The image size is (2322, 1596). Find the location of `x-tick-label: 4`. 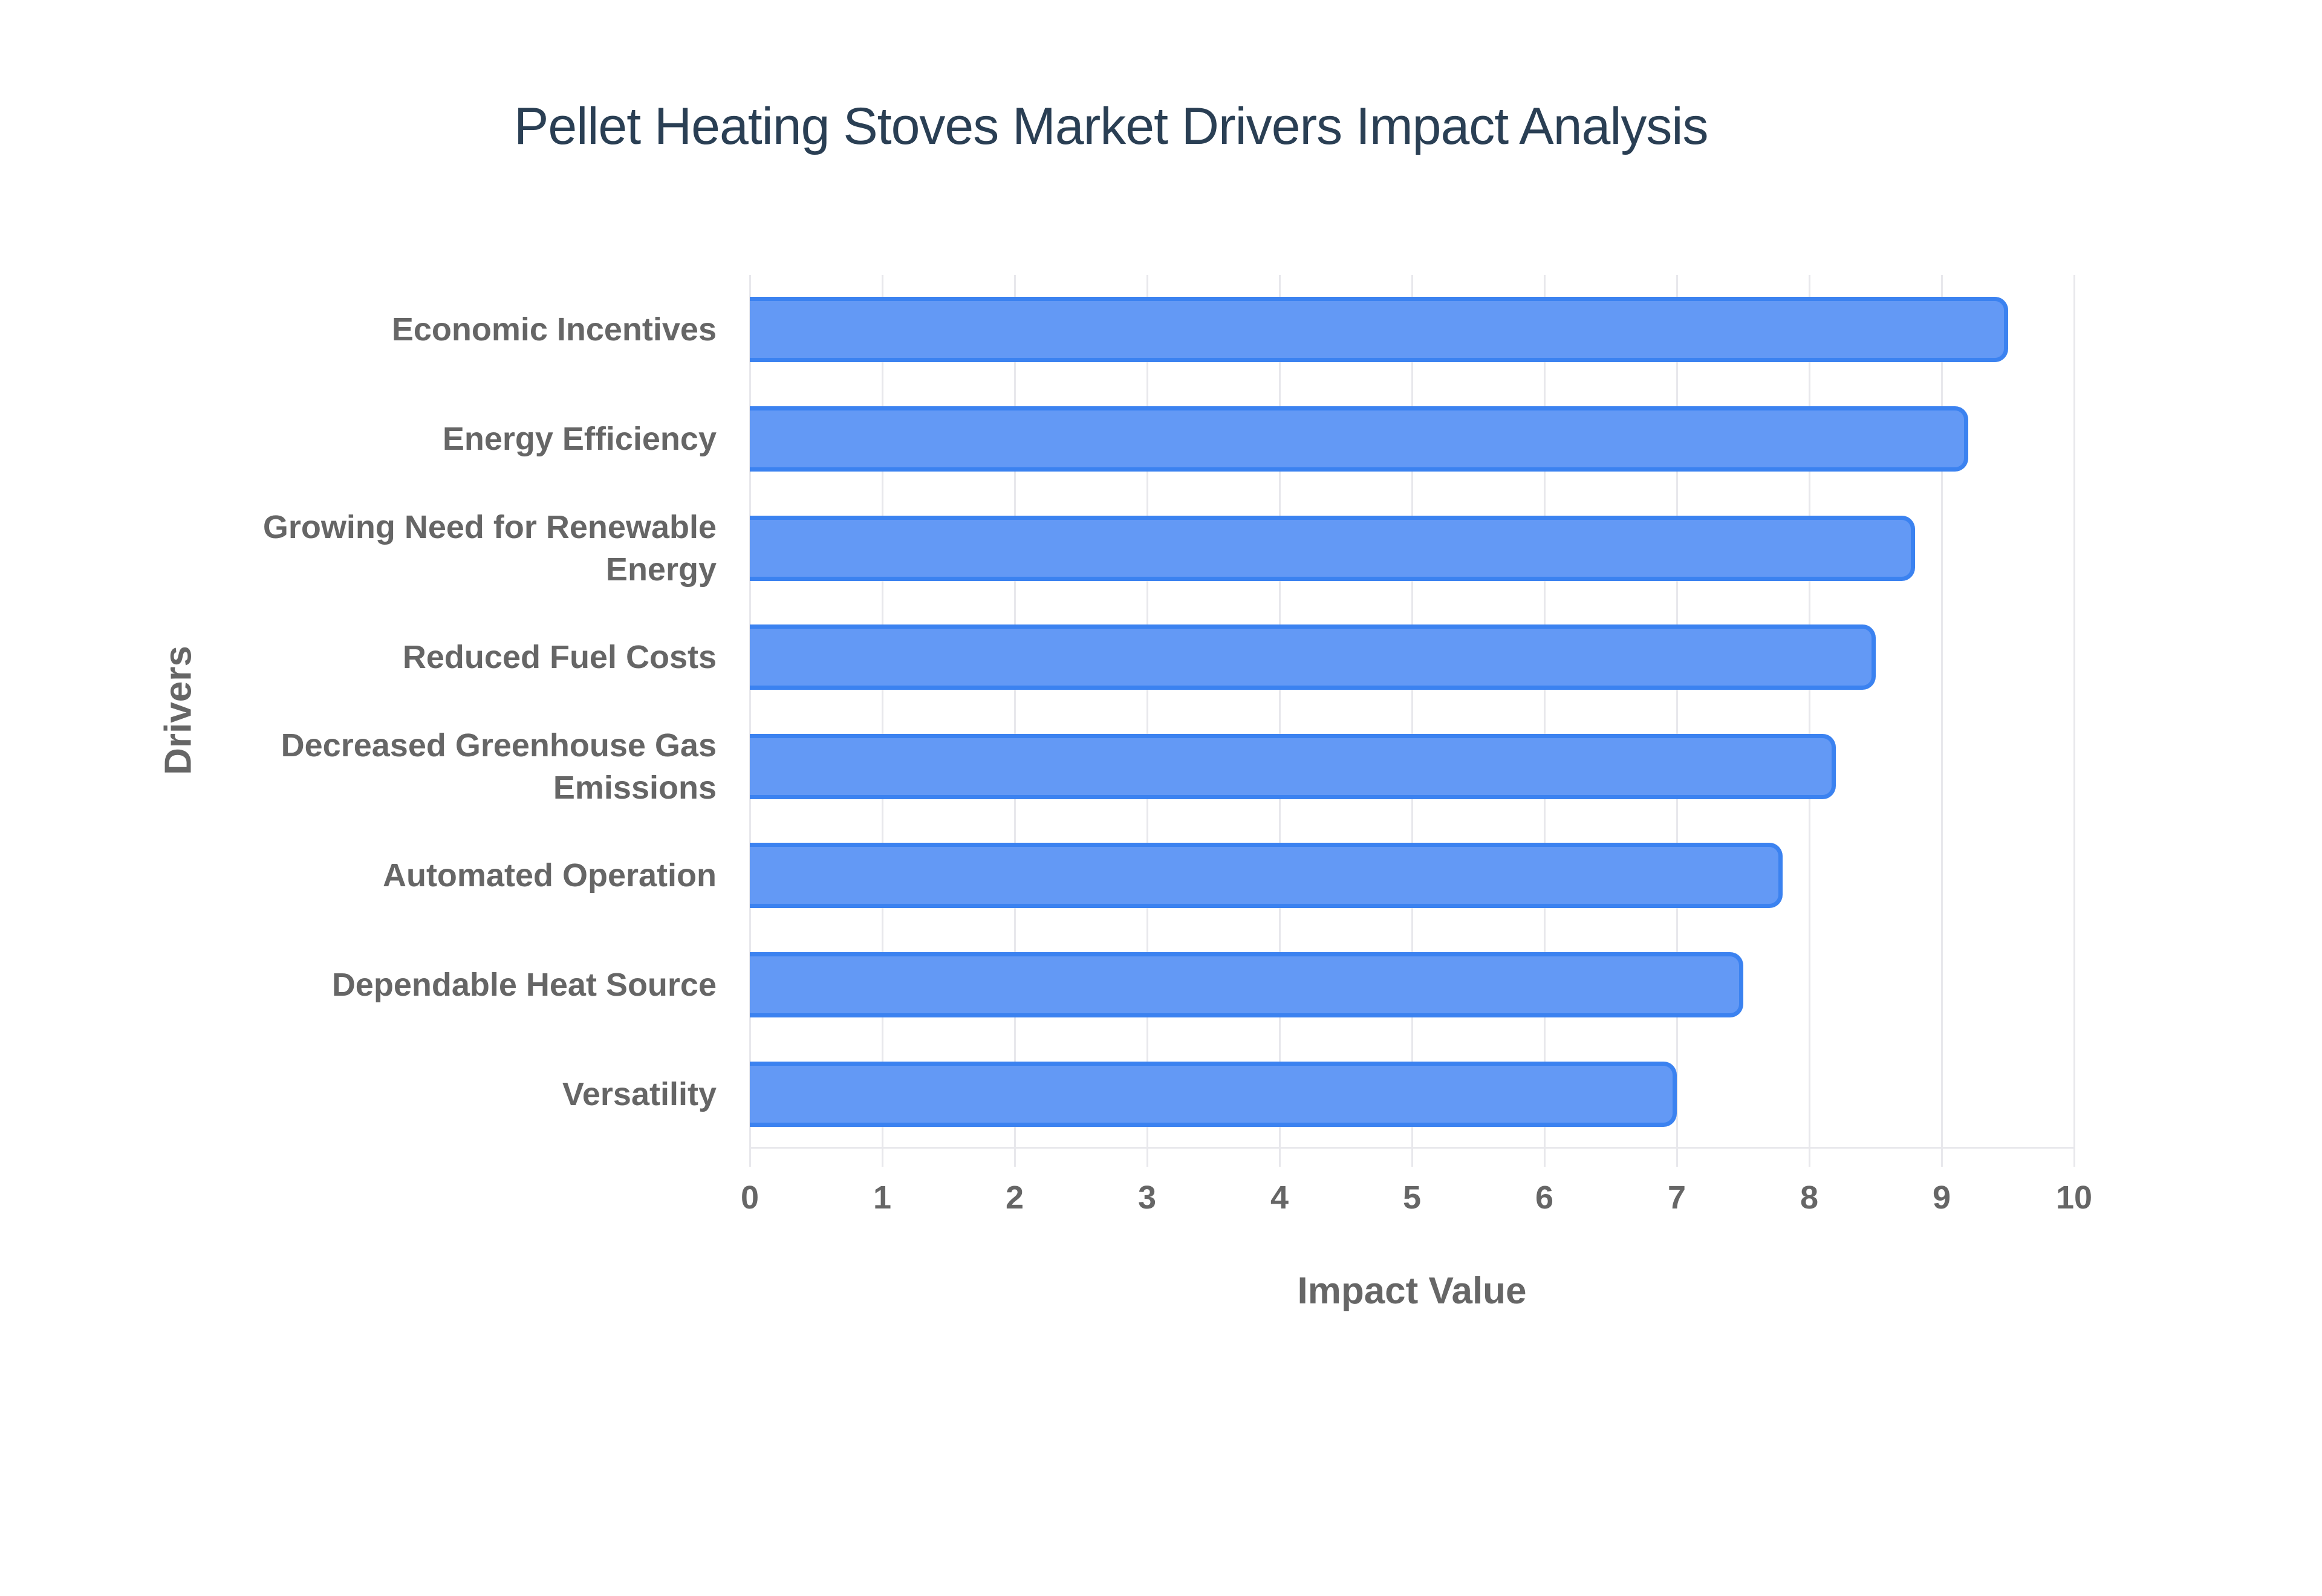

x-tick-label: 4 is located at coordinates (1279, 1197).